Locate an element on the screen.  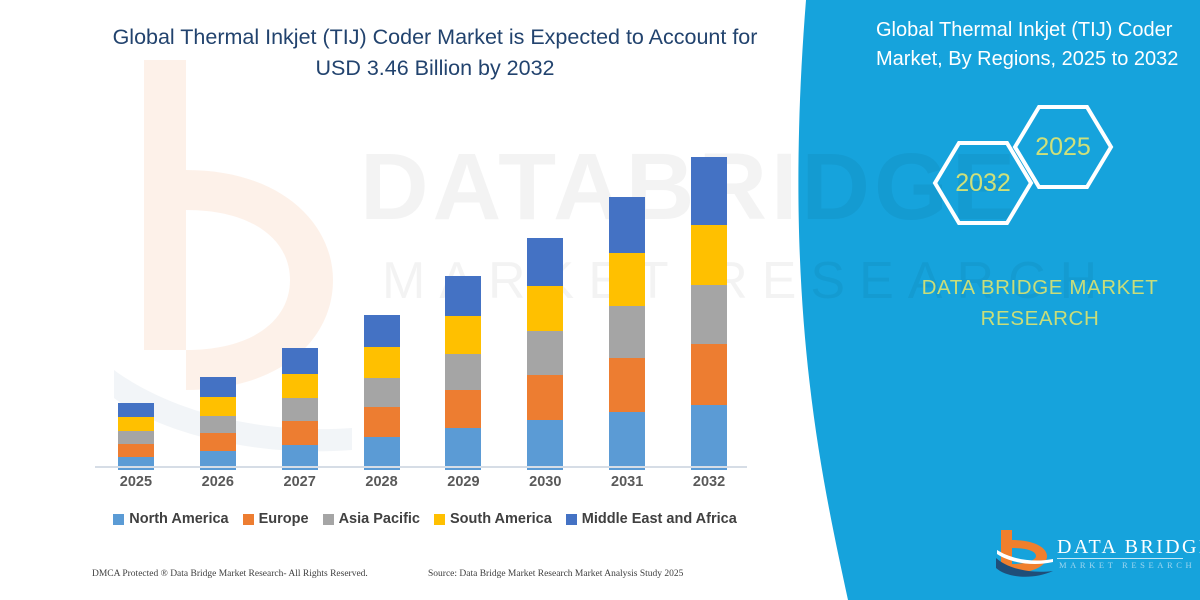
brand-name: DATA BRIDGE MARKET RESEARCH is located at coordinates (1040, 303).